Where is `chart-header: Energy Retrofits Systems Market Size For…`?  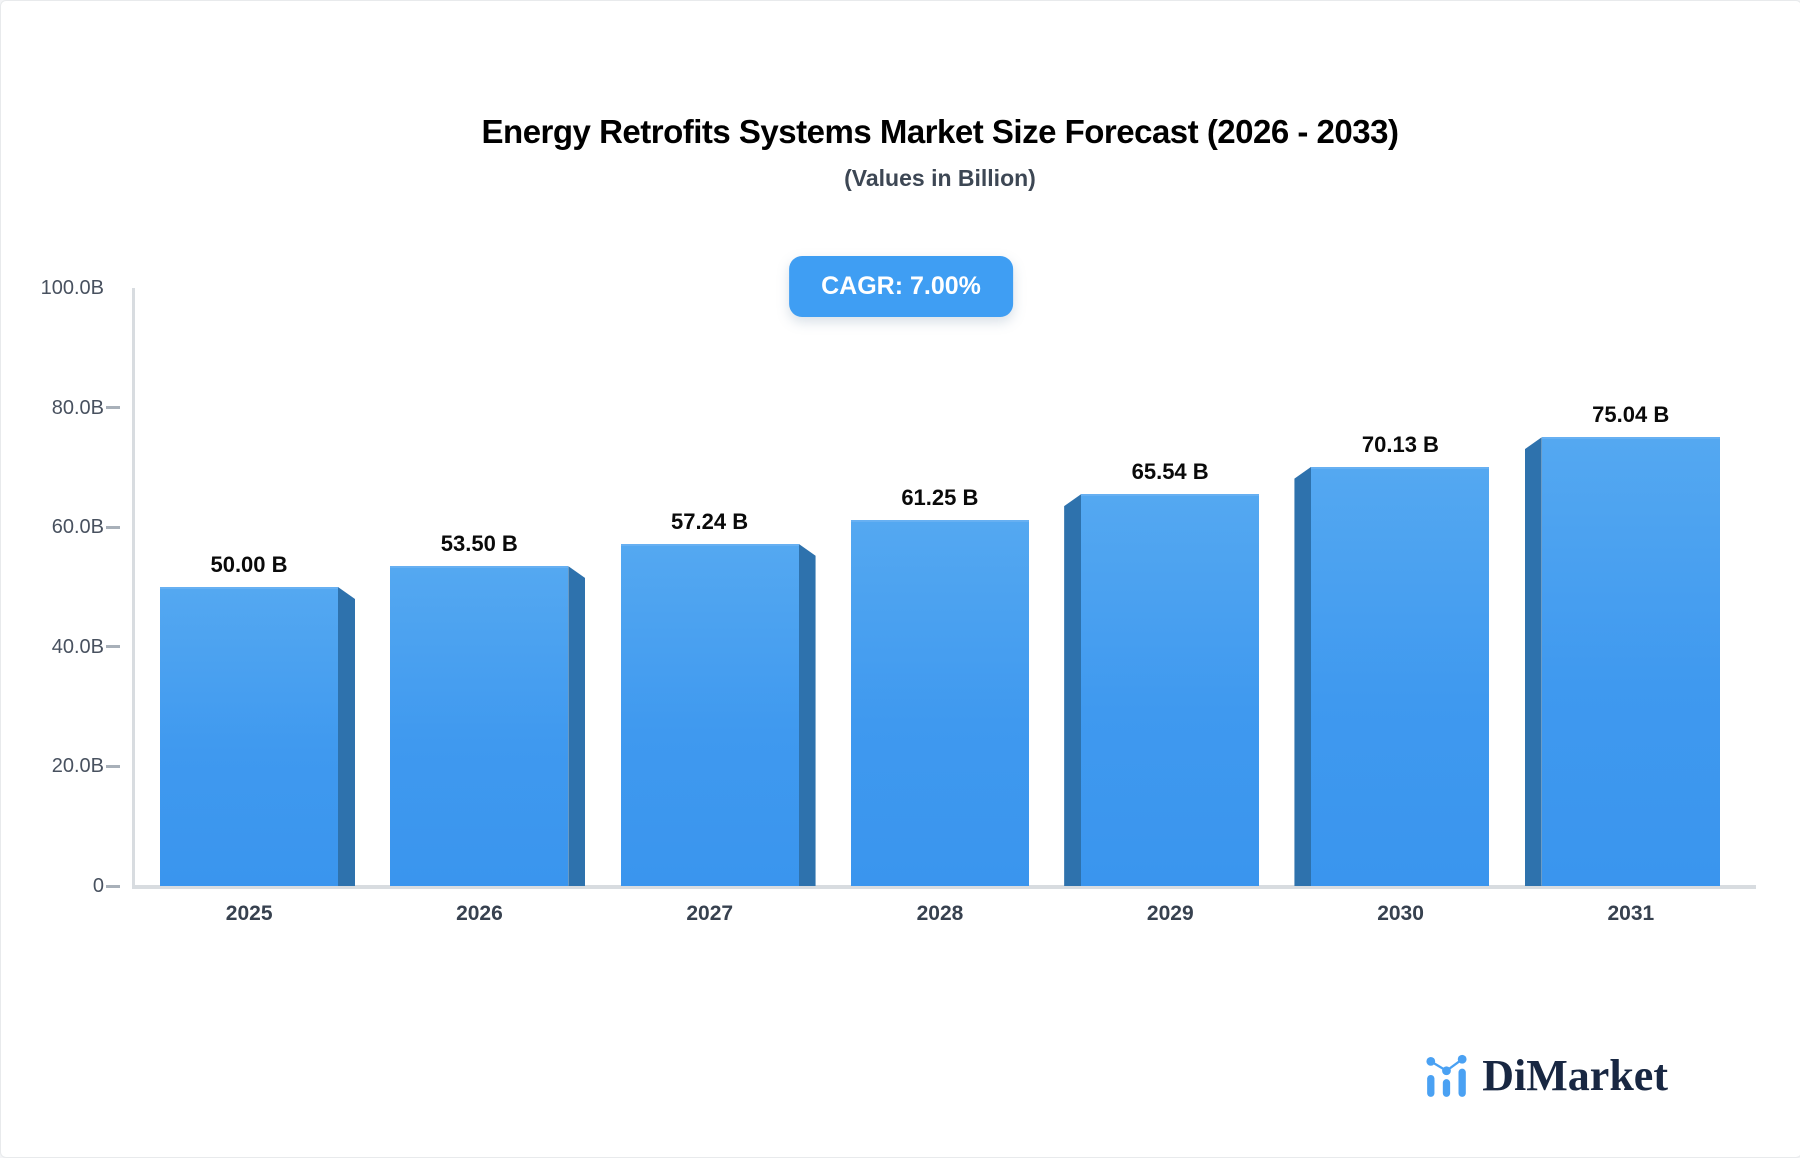 chart-header: Energy Retrofits Systems Market Size For… is located at coordinates (940, 96).